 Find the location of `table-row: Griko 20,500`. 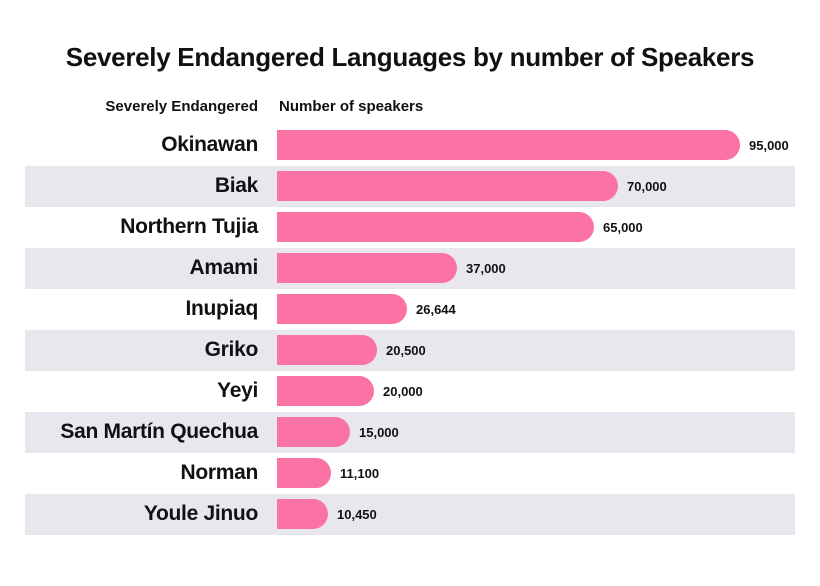

table-row: Griko 20,500 is located at coordinates (410, 350).